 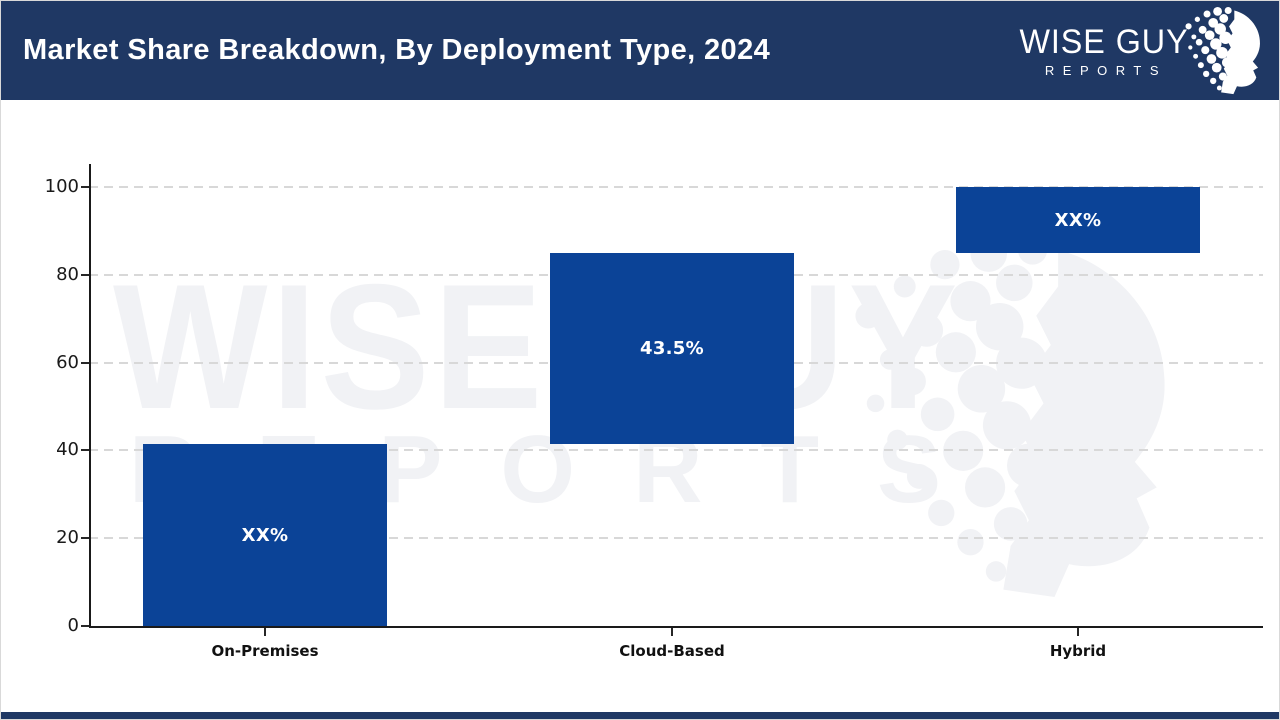 What do you see at coordinates (73, 625) in the screenshot?
I see `y-tick-label-0: 0` at bounding box center [73, 625].